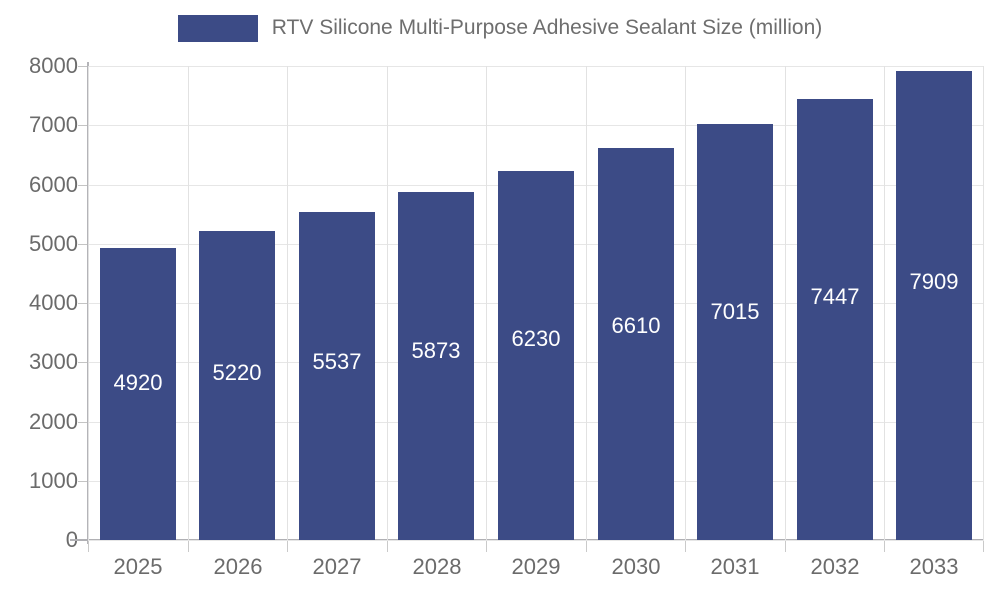  What do you see at coordinates (53, 421) in the screenshot?
I see `y-axis-tick-label: 2000` at bounding box center [53, 421].